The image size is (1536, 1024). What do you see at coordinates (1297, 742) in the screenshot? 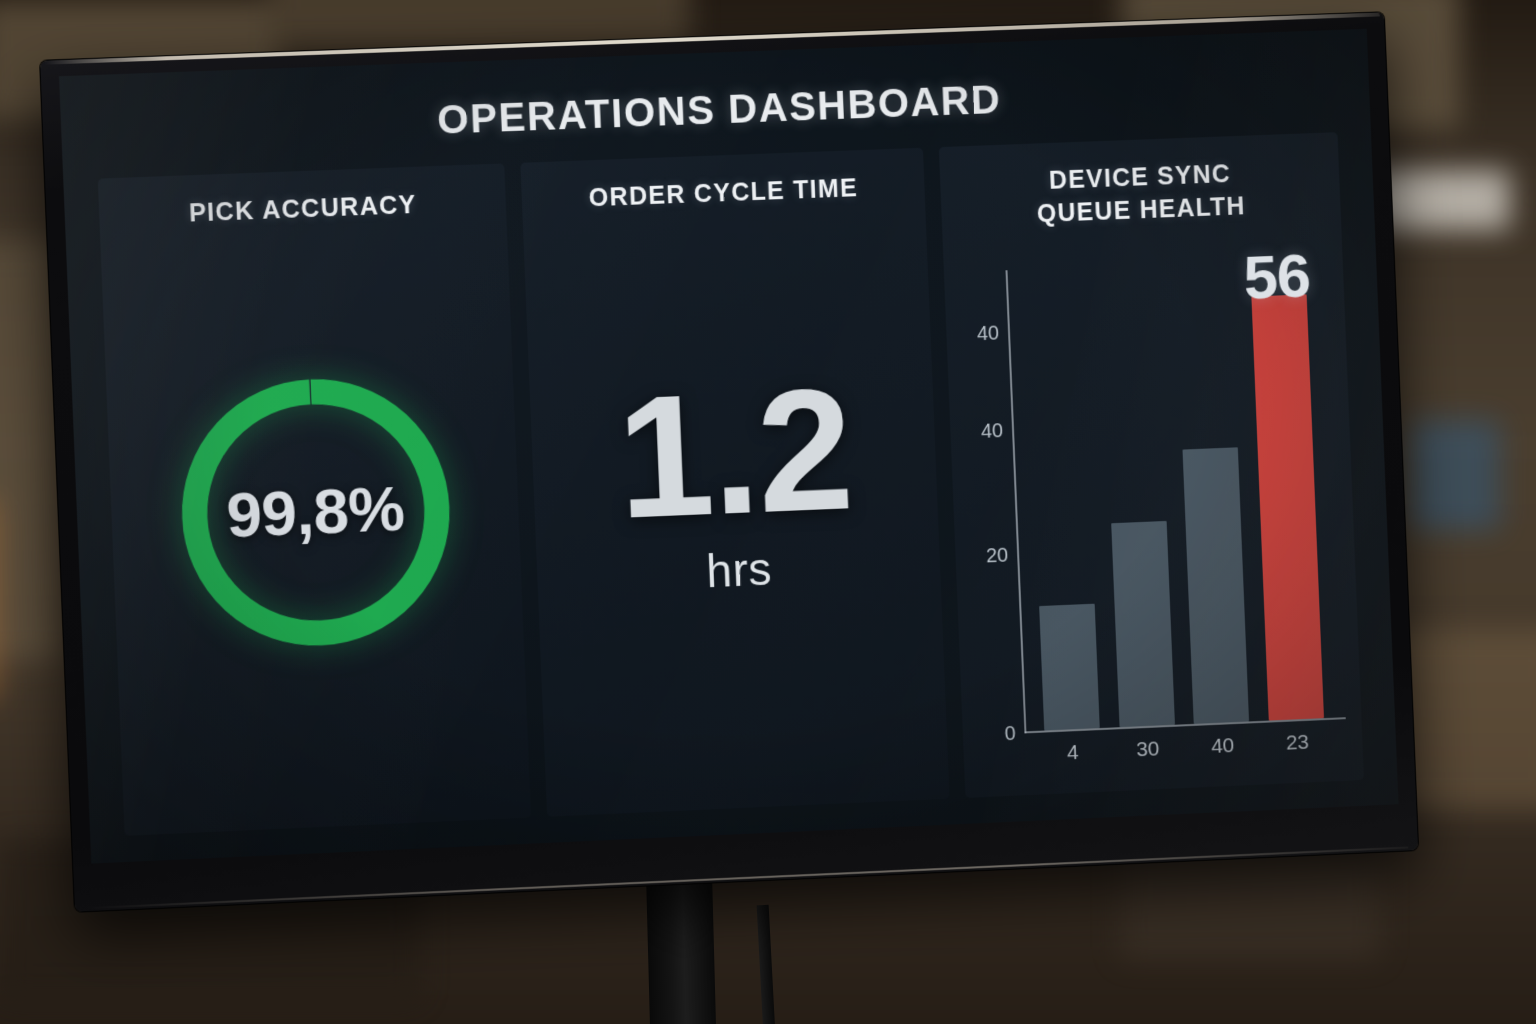
I see `chart-x-tick: 23` at bounding box center [1297, 742].